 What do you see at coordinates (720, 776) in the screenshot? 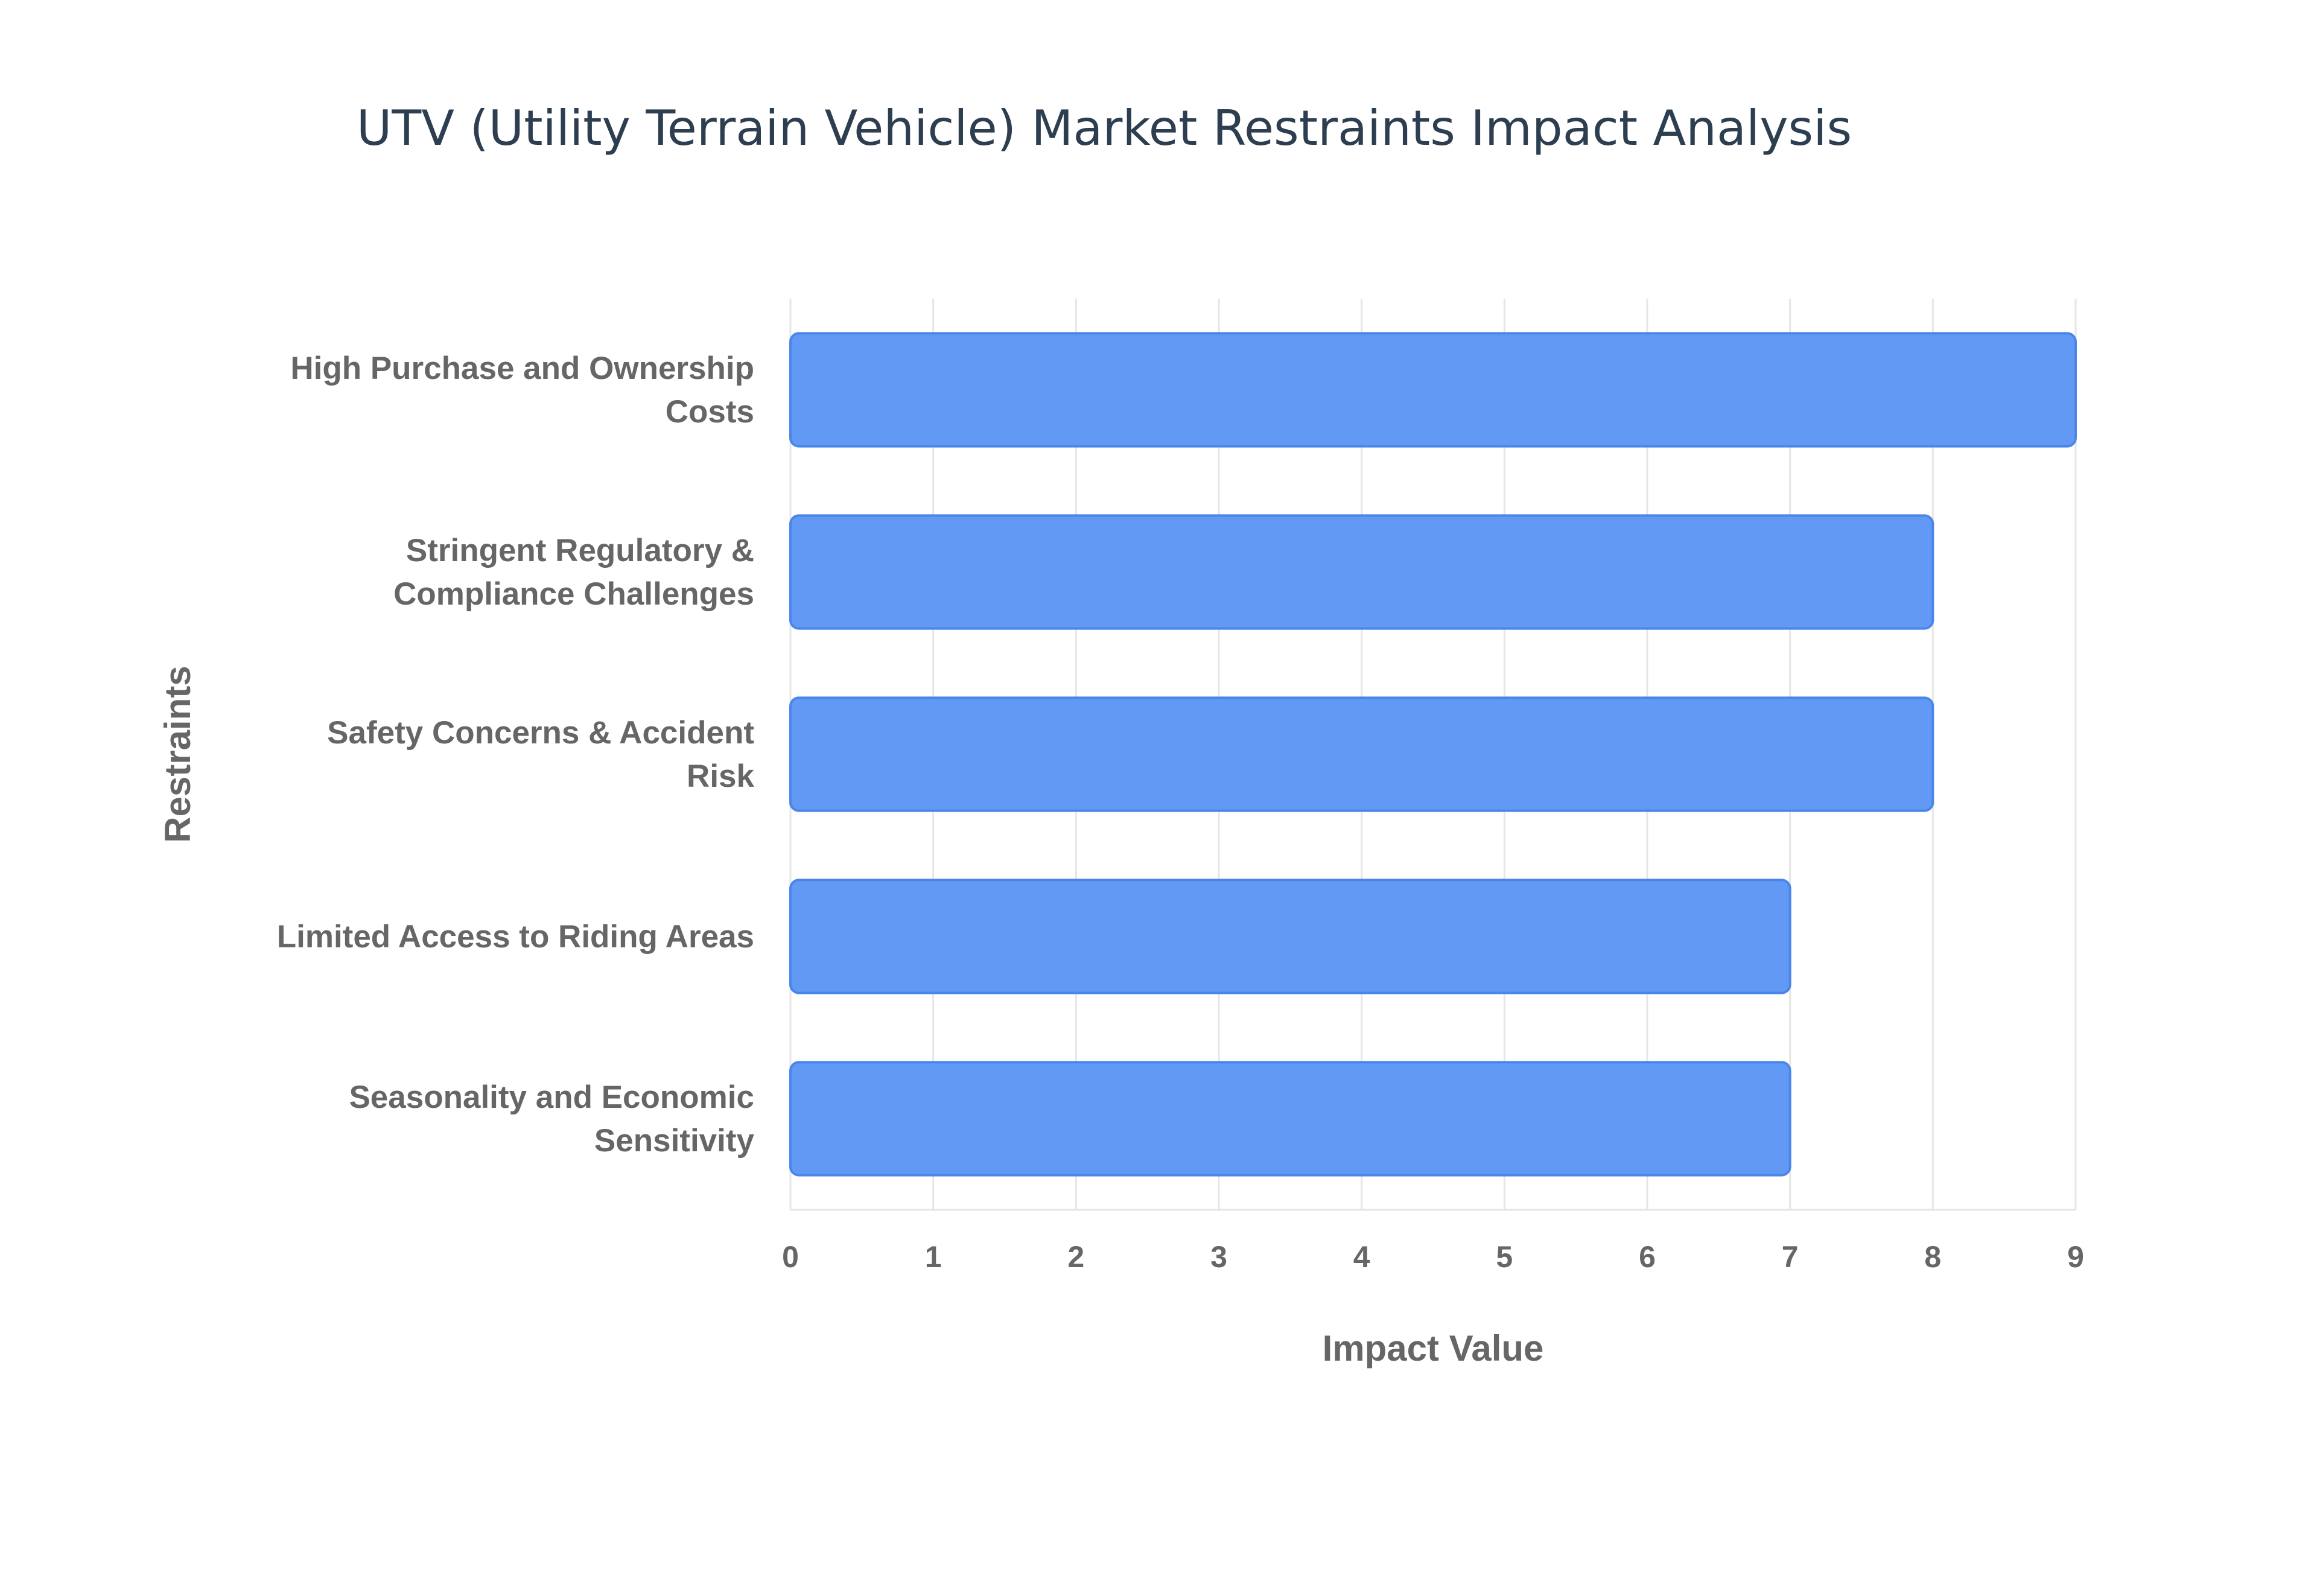
I see `category-label-line: Risk` at bounding box center [720, 776].